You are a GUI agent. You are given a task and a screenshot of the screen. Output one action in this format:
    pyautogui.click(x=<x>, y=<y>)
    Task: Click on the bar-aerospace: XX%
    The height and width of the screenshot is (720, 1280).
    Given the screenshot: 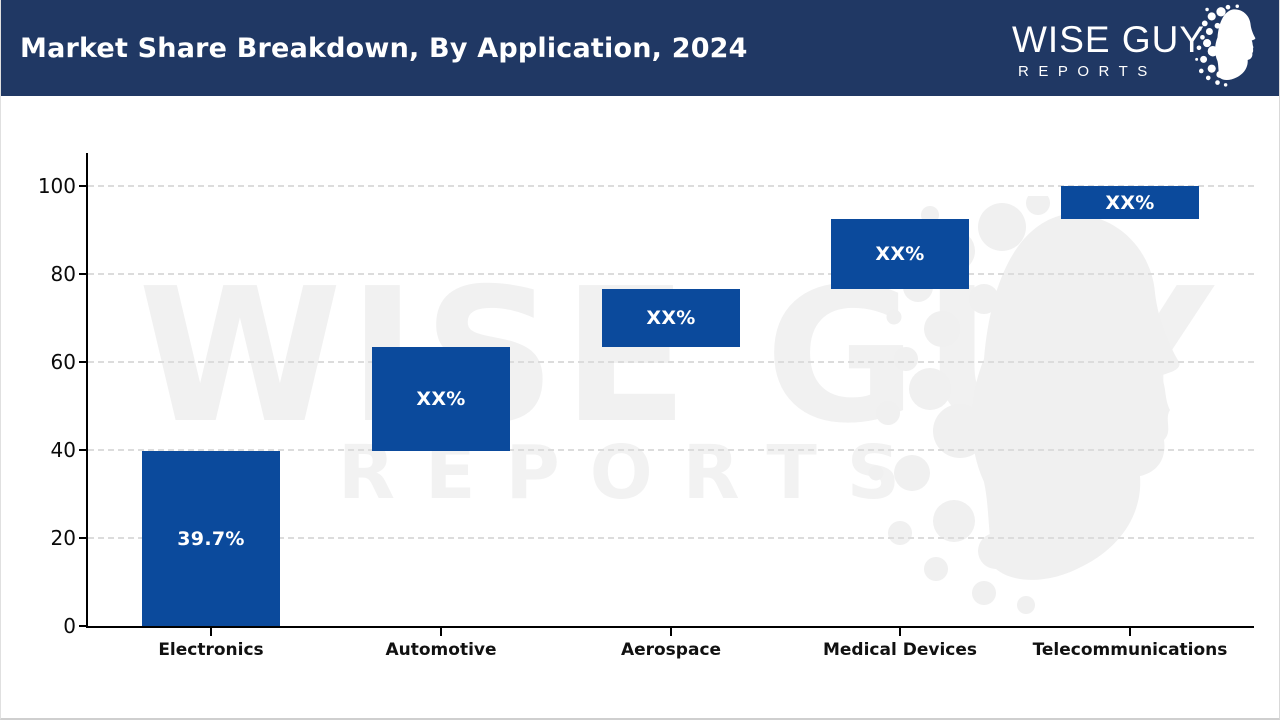 What is the action you would take?
    pyautogui.click(x=671, y=318)
    